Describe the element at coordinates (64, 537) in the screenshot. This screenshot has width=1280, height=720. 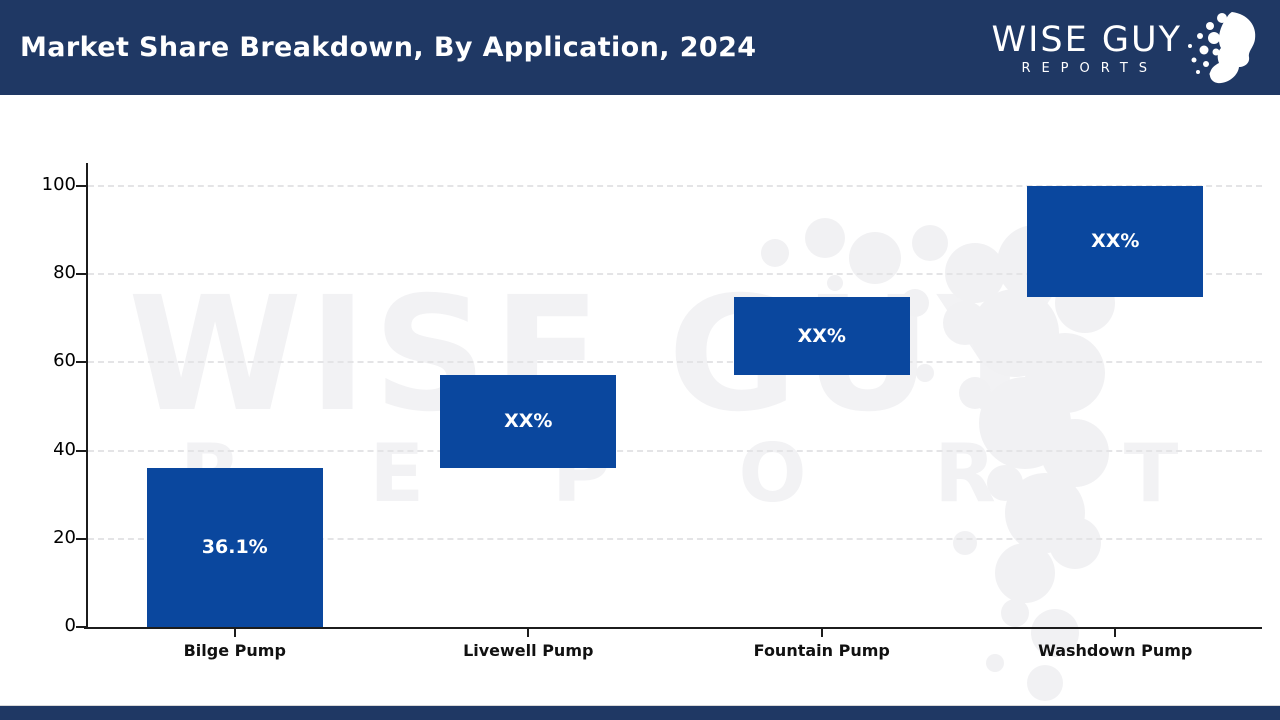
I see `y-tick-label-20: 20` at that location.